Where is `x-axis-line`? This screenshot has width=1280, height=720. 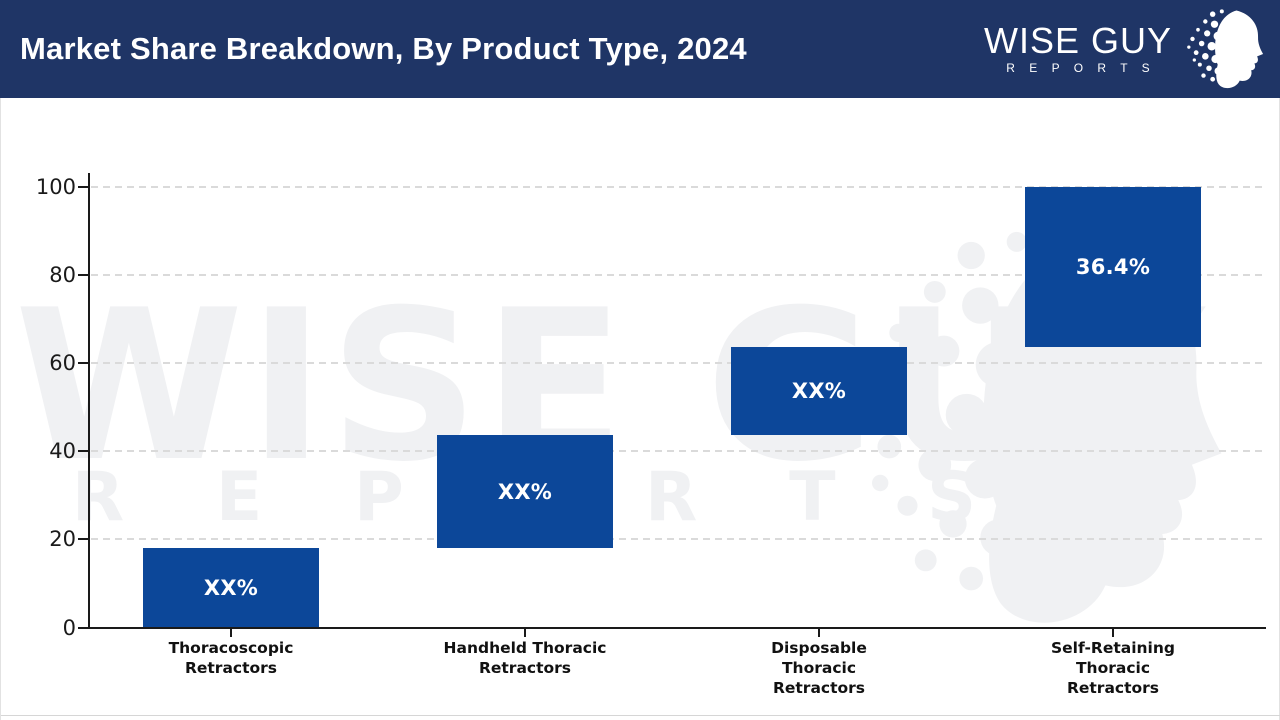
x-axis-line is located at coordinates (677, 628).